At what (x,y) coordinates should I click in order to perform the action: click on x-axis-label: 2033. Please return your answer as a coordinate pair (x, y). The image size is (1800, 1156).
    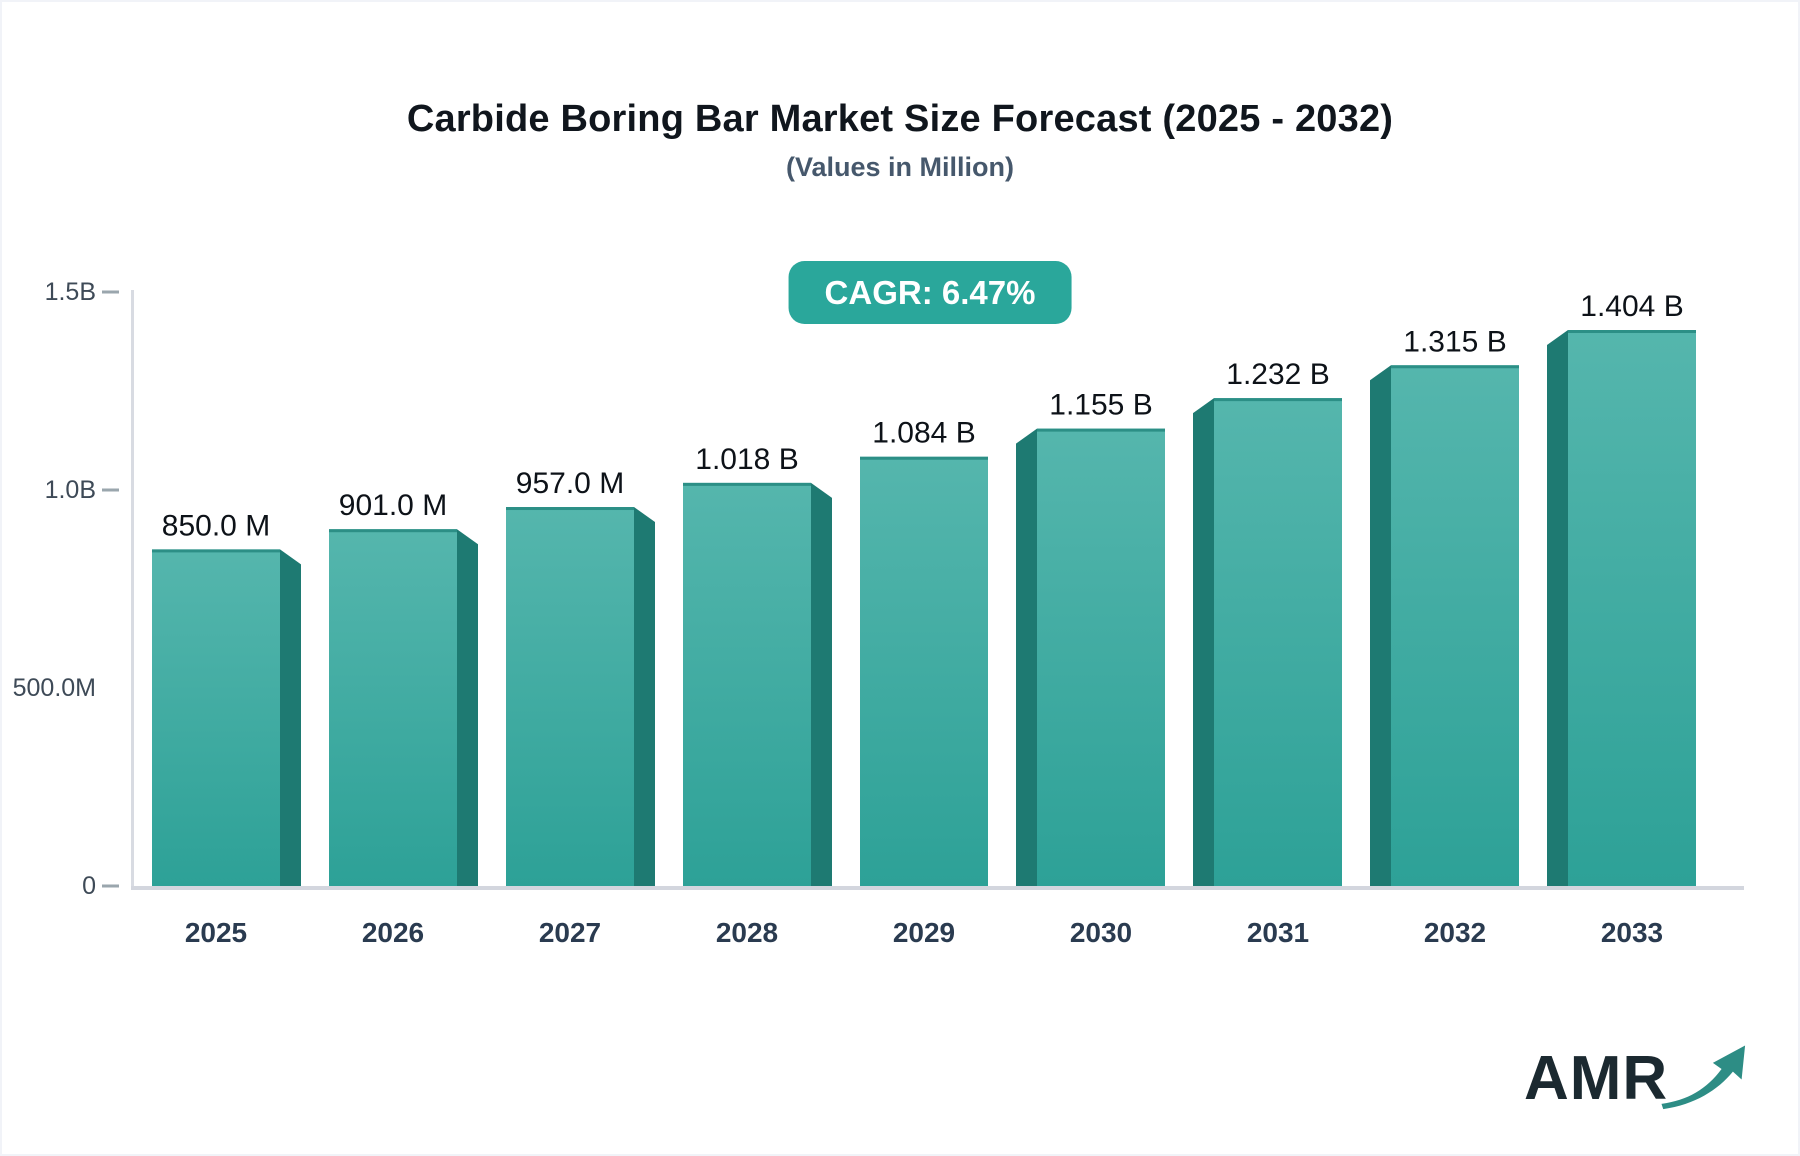
    Looking at the image, I should click on (1632, 932).